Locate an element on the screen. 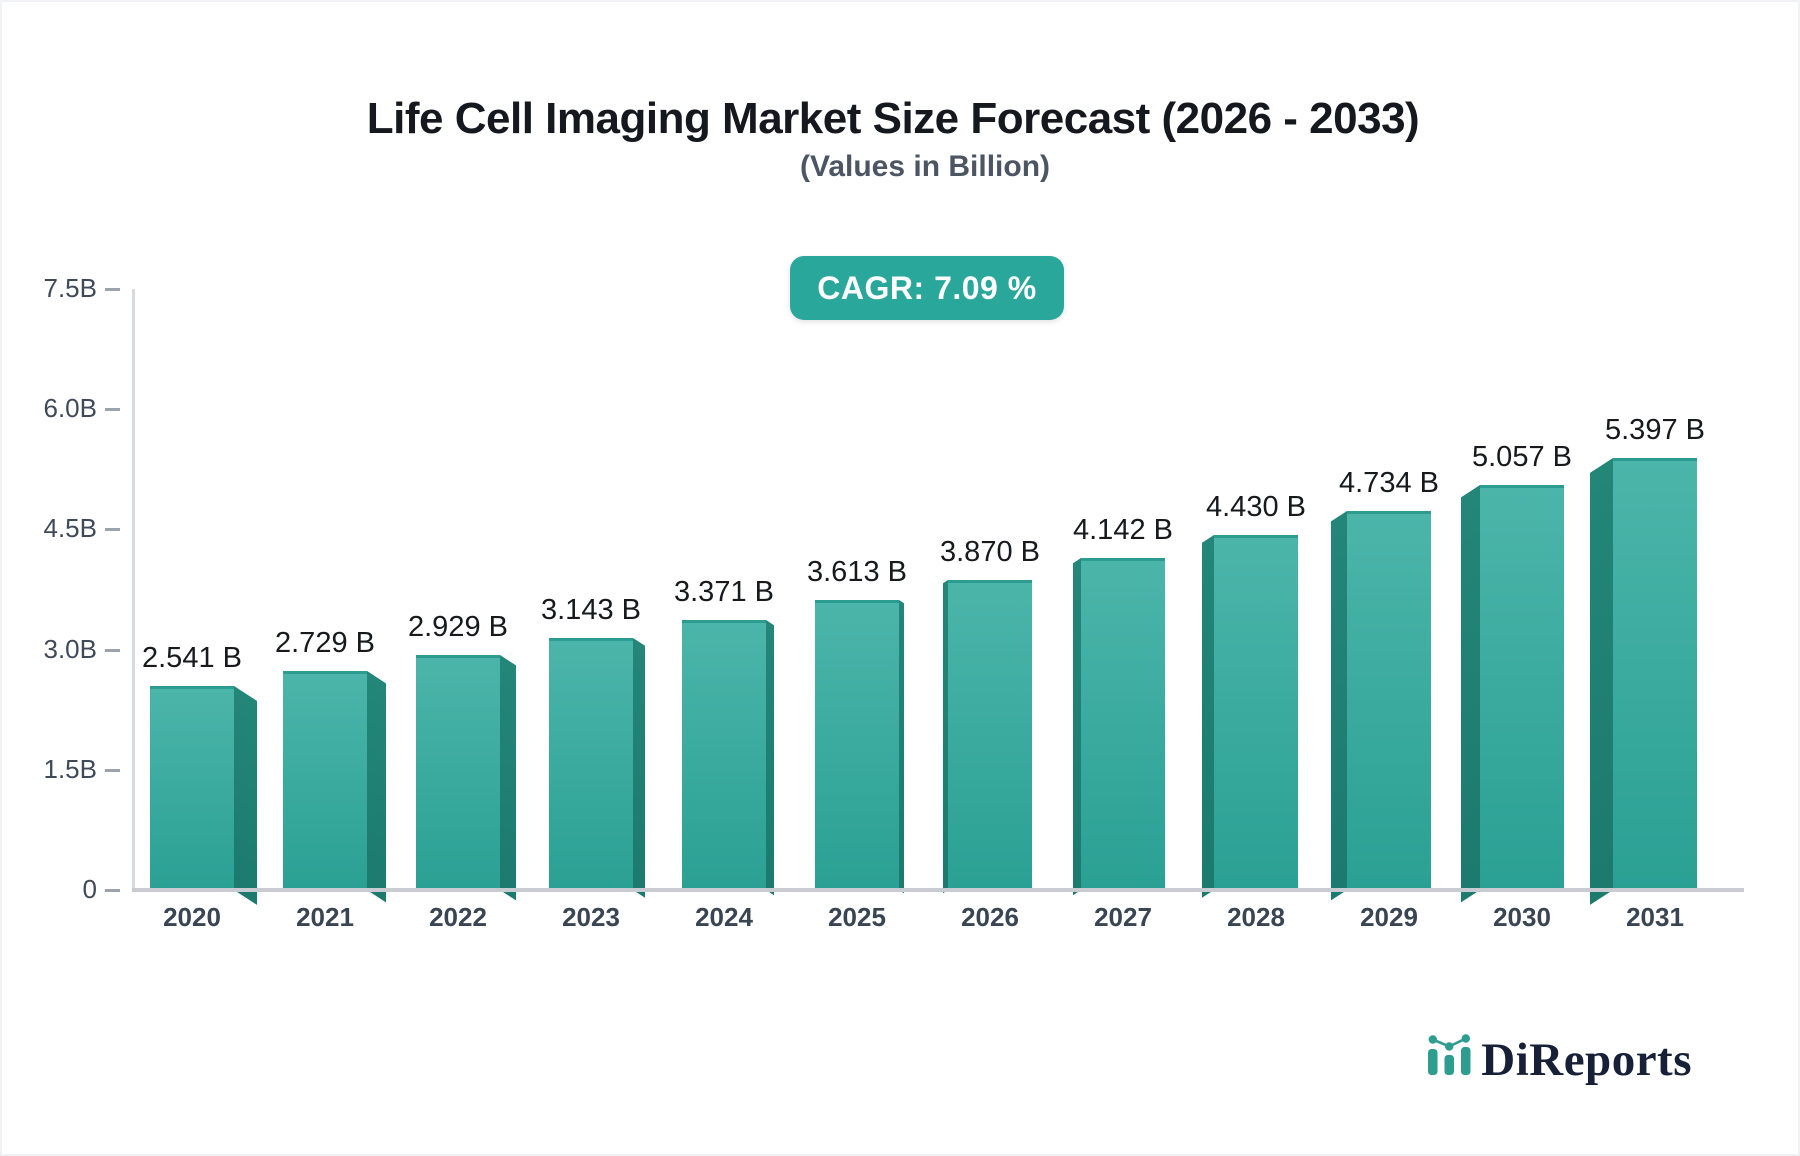 The height and width of the screenshot is (1156, 1800). bar-value-label: 2.929 B is located at coordinates (458, 627).